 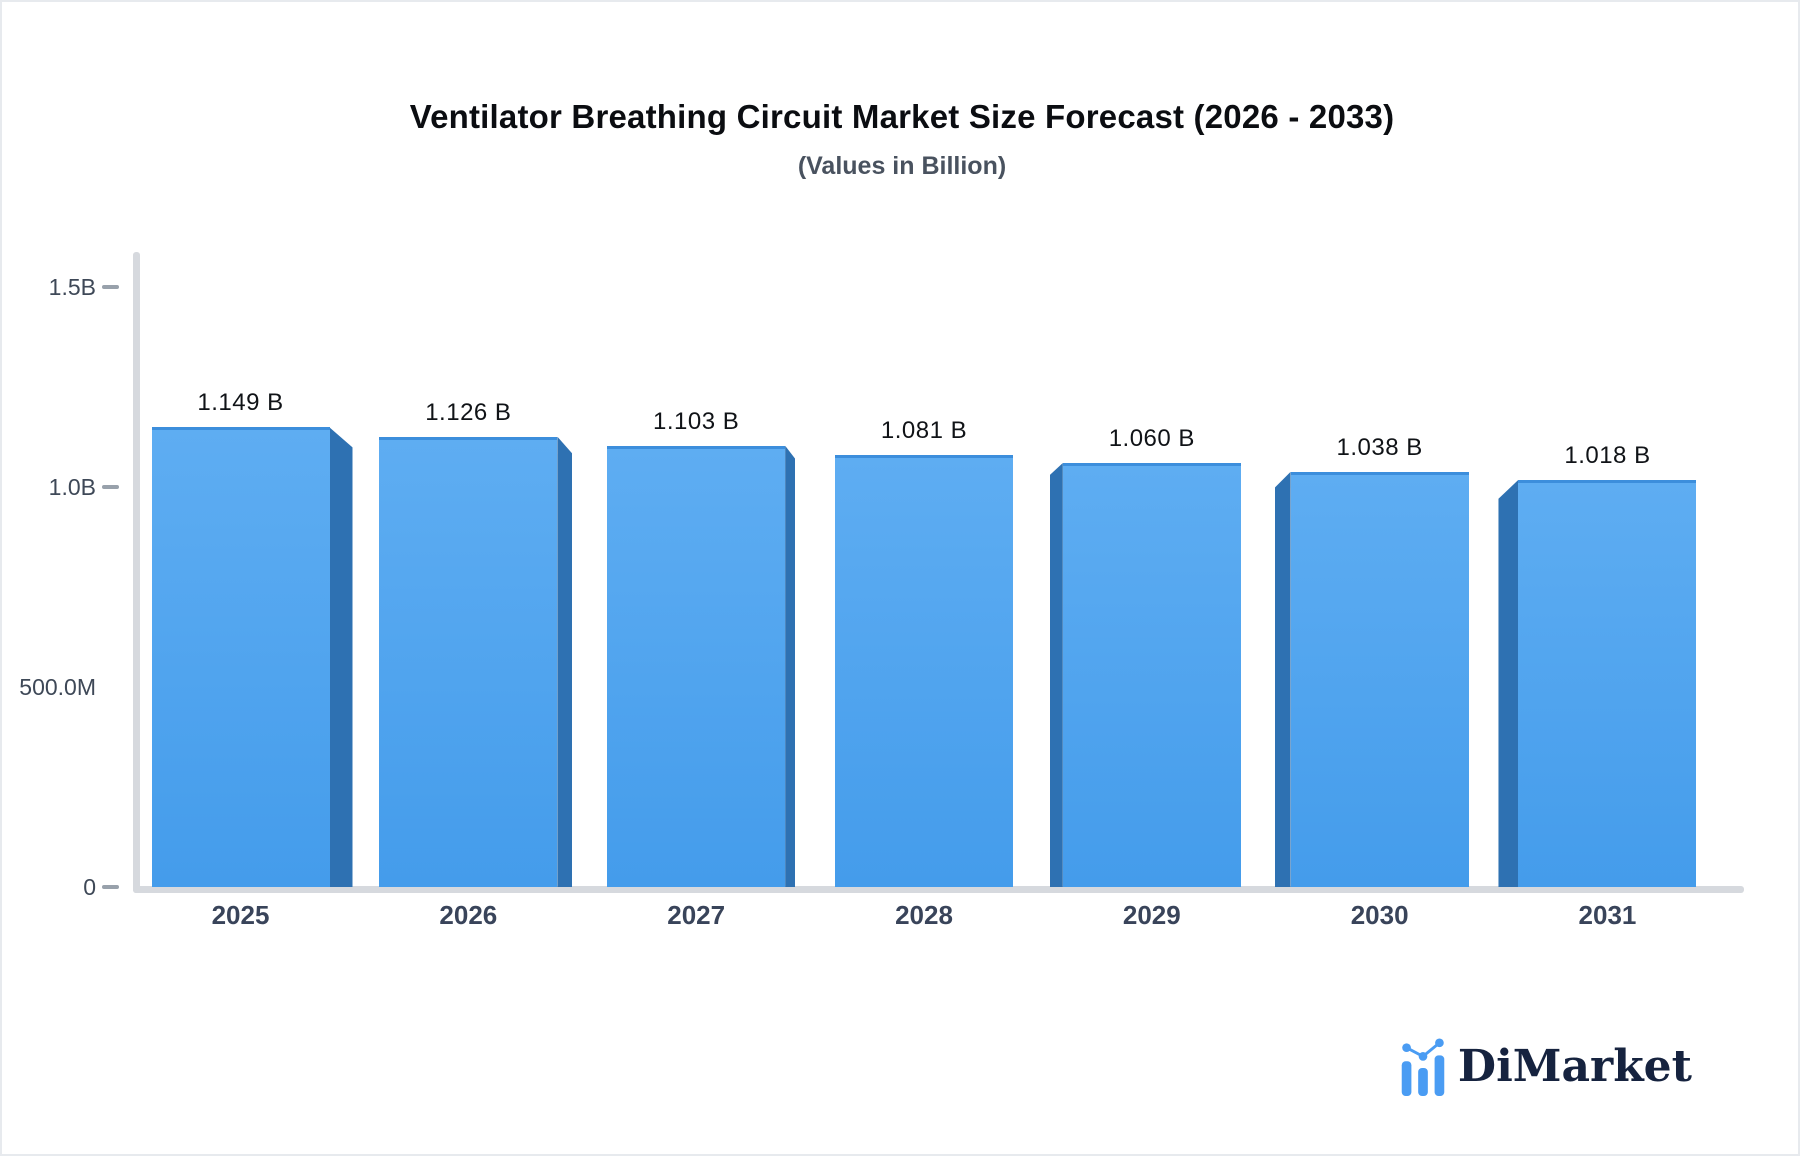 What do you see at coordinates (1423, 1067) in the screenshot?
I see `bar-line-chart-icon` at bounding box center [1423, 1067].